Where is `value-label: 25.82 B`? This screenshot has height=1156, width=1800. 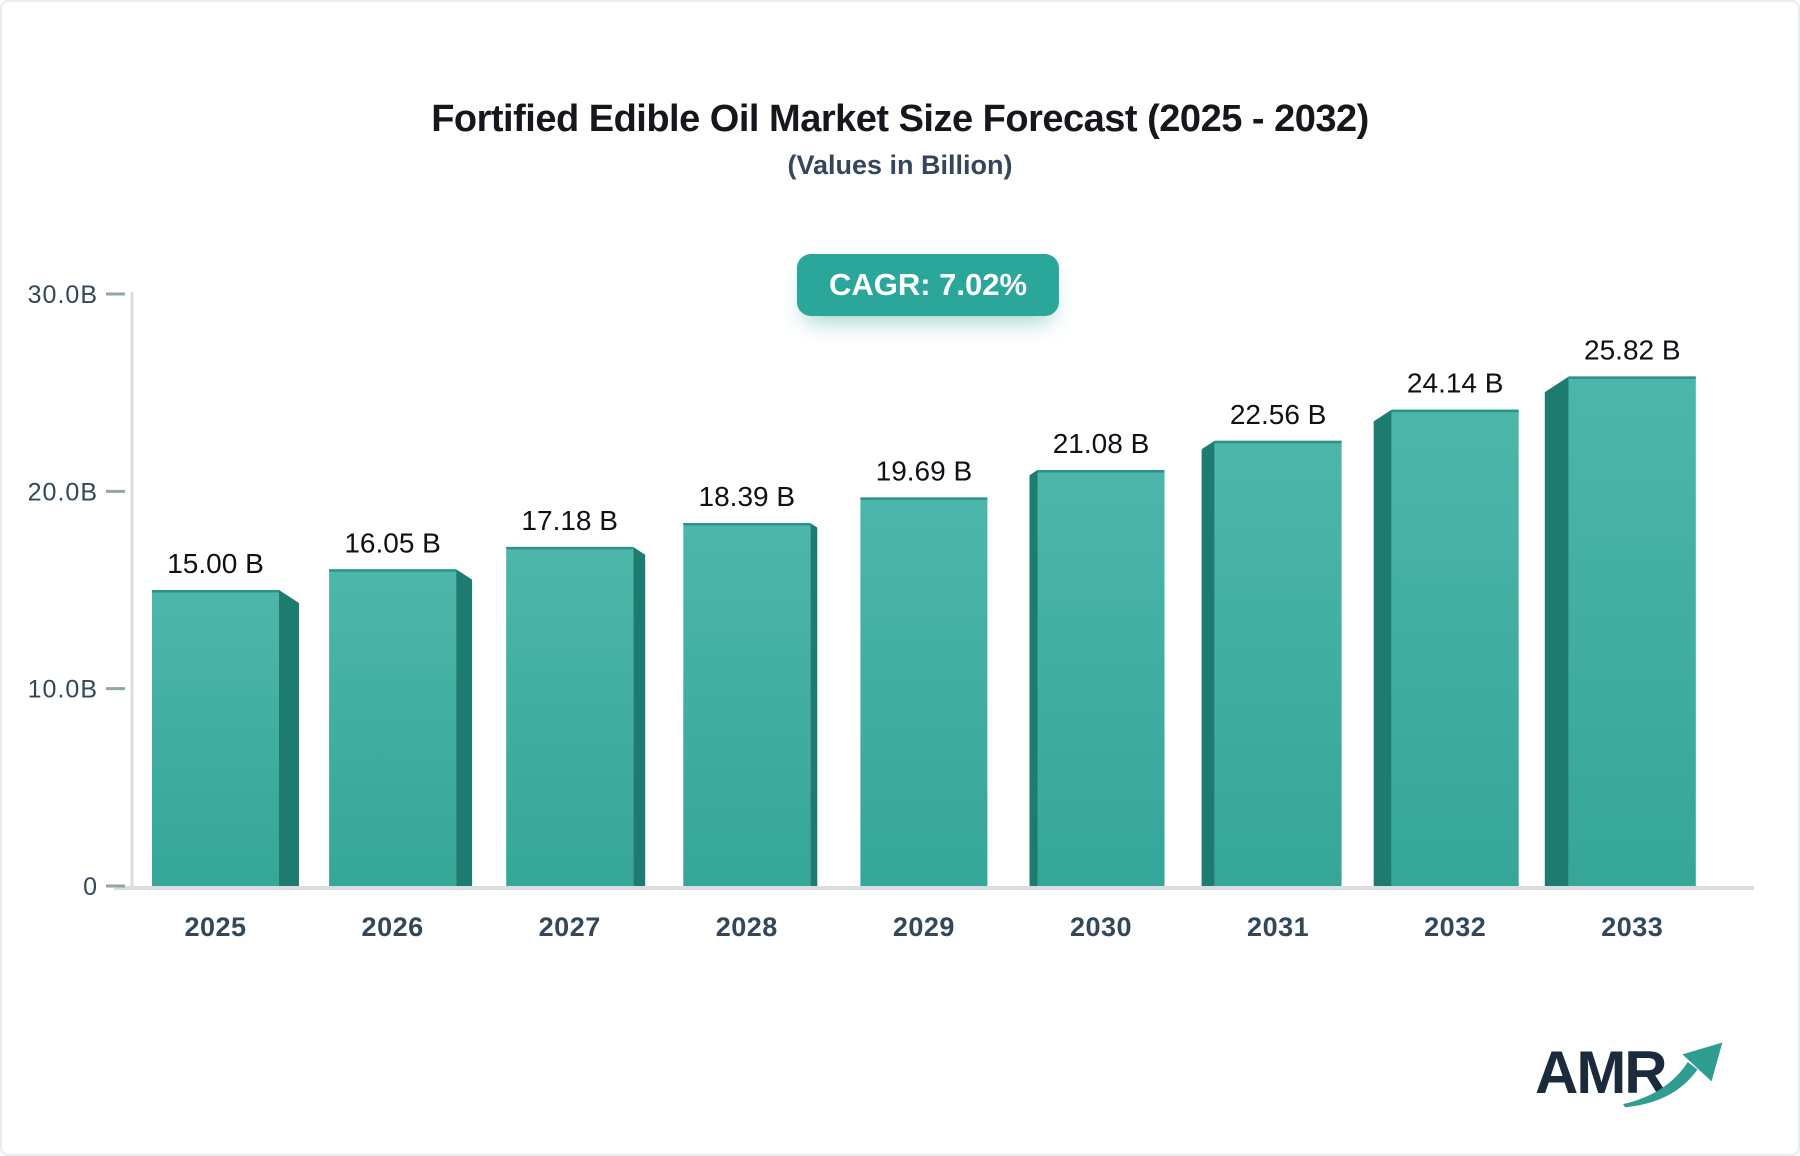
value-label: 25.82 B is located at coordinates (1632, 349).